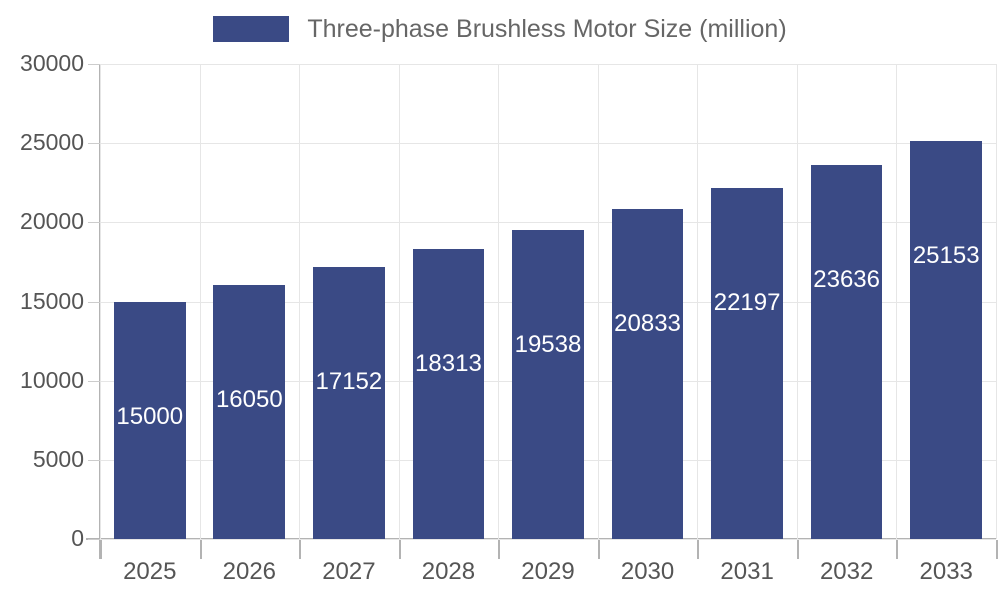  I want to click on bar-value-label: 25153, so click(946, 255).